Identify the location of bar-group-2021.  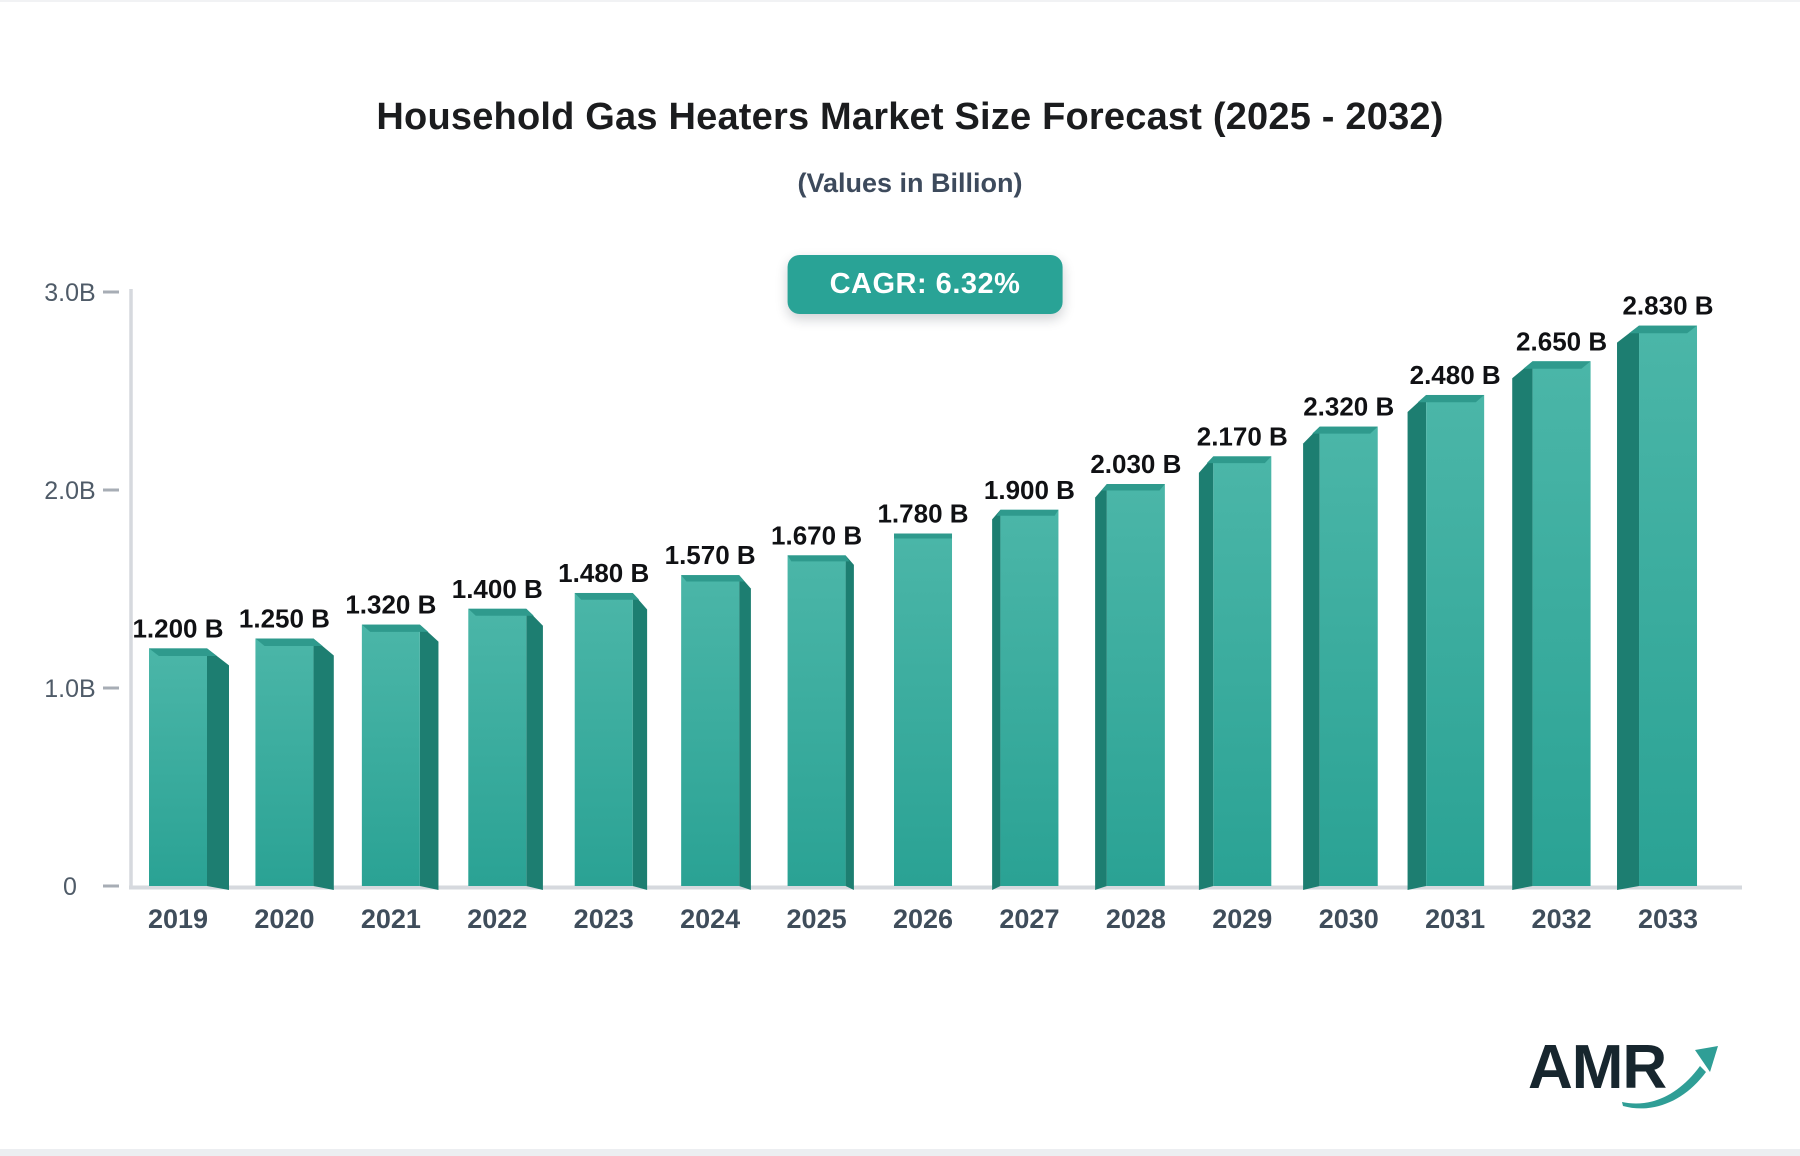
(400, 757).